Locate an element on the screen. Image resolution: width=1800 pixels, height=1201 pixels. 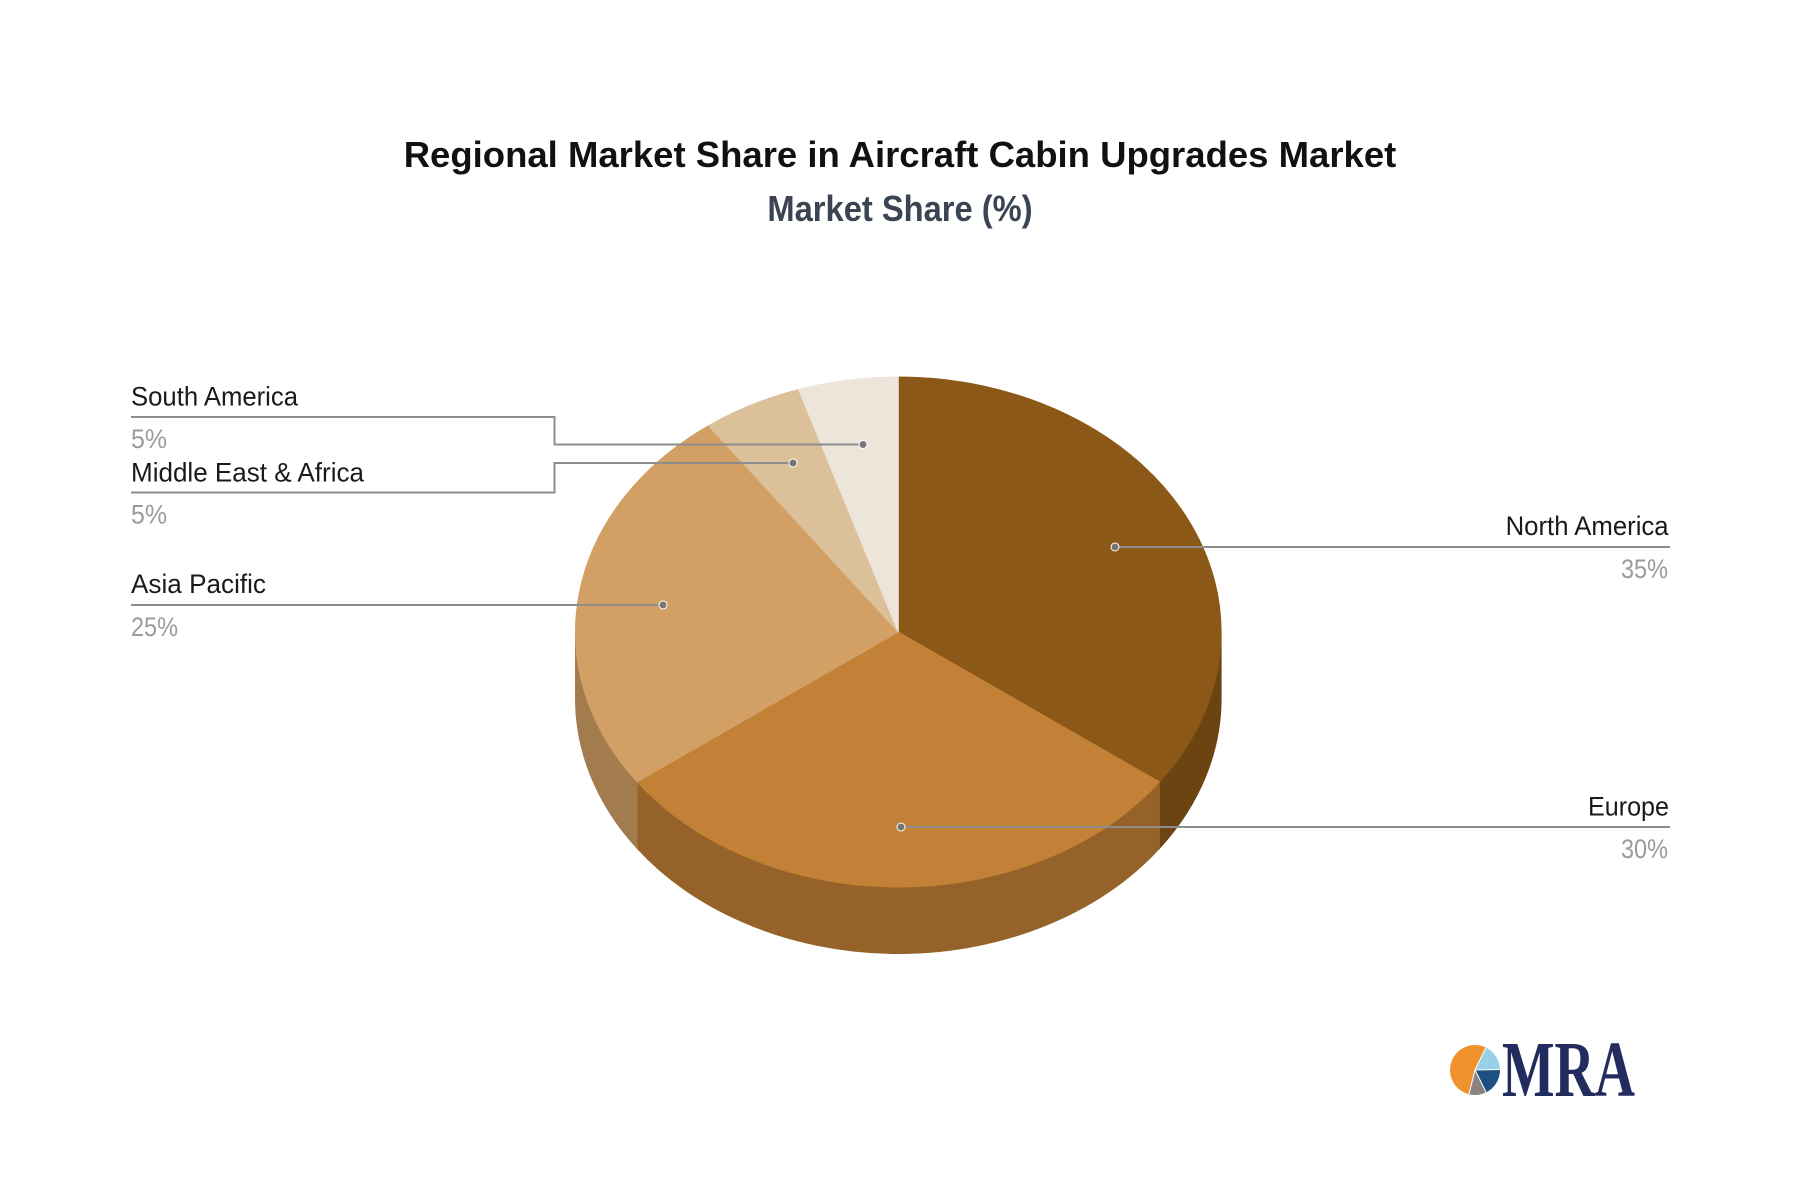
svg-text: 25% is located at coordinates (154, 627).